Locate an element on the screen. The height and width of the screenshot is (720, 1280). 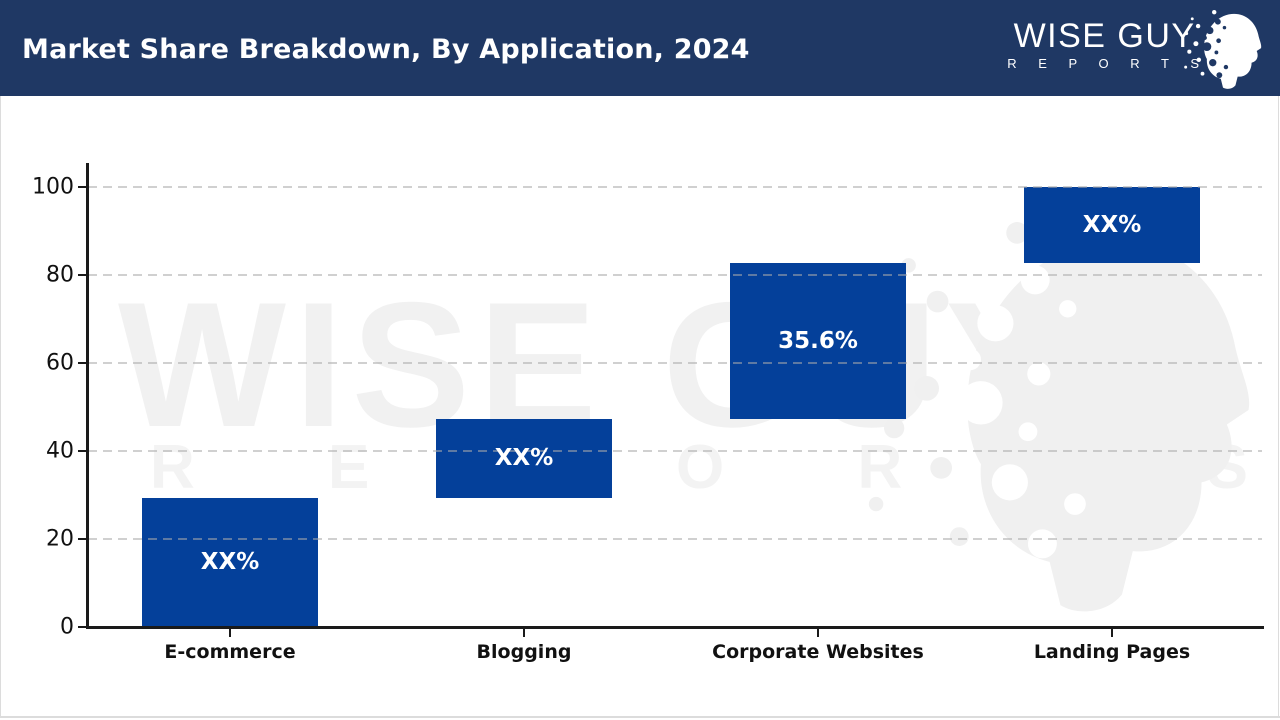
logo-sub-text: R E P O R T S is located at coordinates (1107, 63).